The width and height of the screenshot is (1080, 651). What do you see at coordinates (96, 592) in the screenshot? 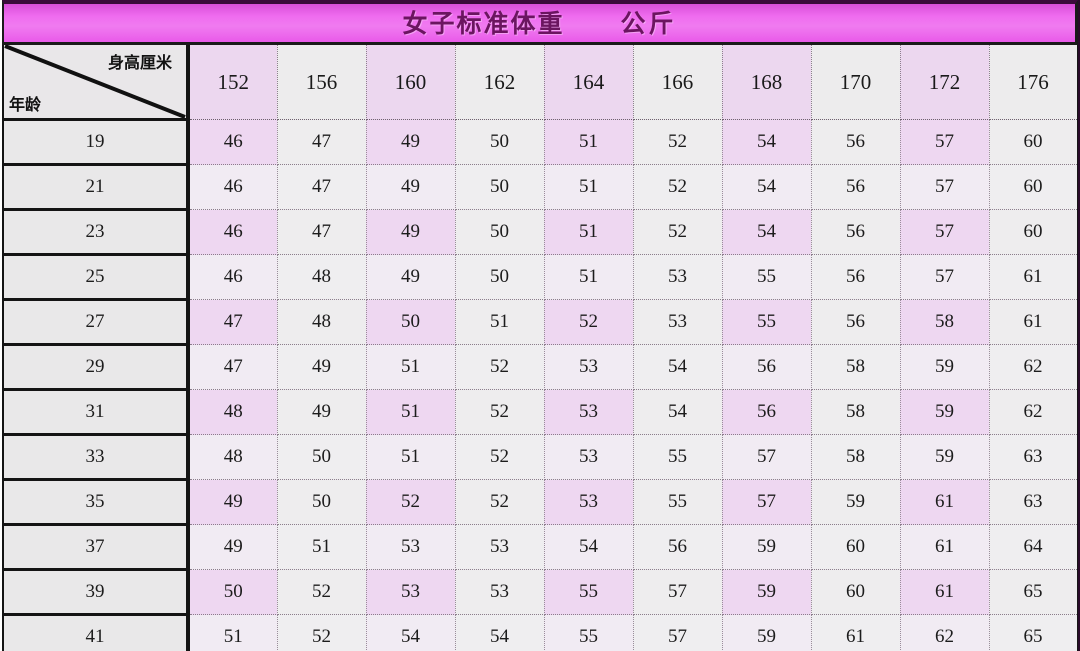
I see `row-header-age-39: 39` at bounding box center [96, 592].